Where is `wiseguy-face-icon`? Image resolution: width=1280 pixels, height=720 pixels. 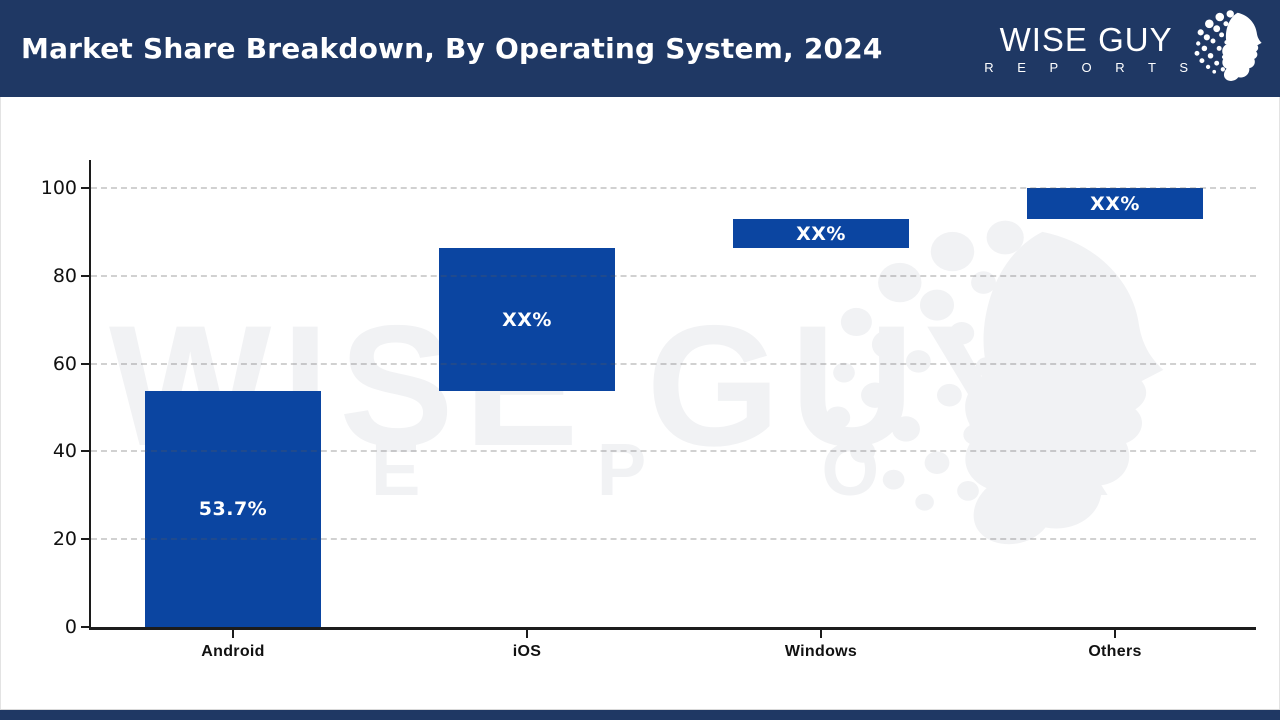
wiseguy-face-icon is located at coordinates (1229, 49).